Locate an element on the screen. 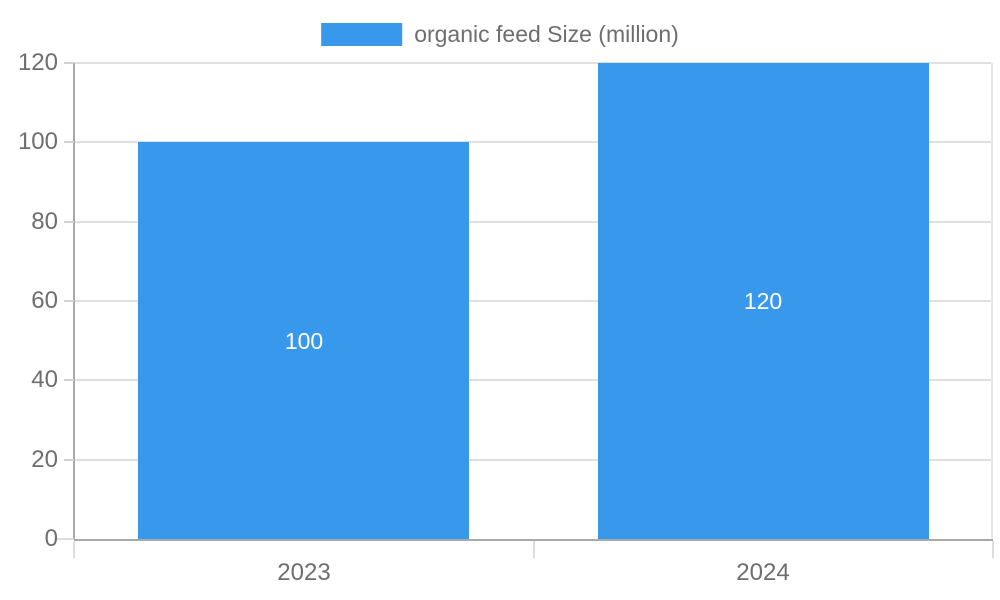 The image size is (1000, 600). y-axis-tick-label: 100 is located at coordinates (37, 142).